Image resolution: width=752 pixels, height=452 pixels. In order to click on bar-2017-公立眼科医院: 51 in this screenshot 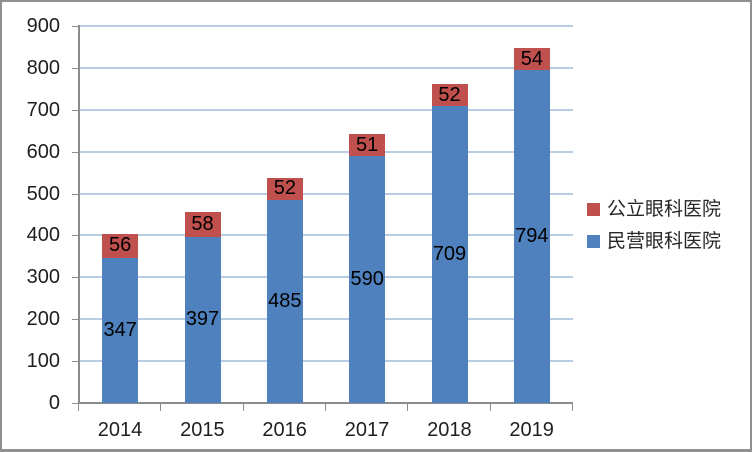, I will do `click(367, 144)`.